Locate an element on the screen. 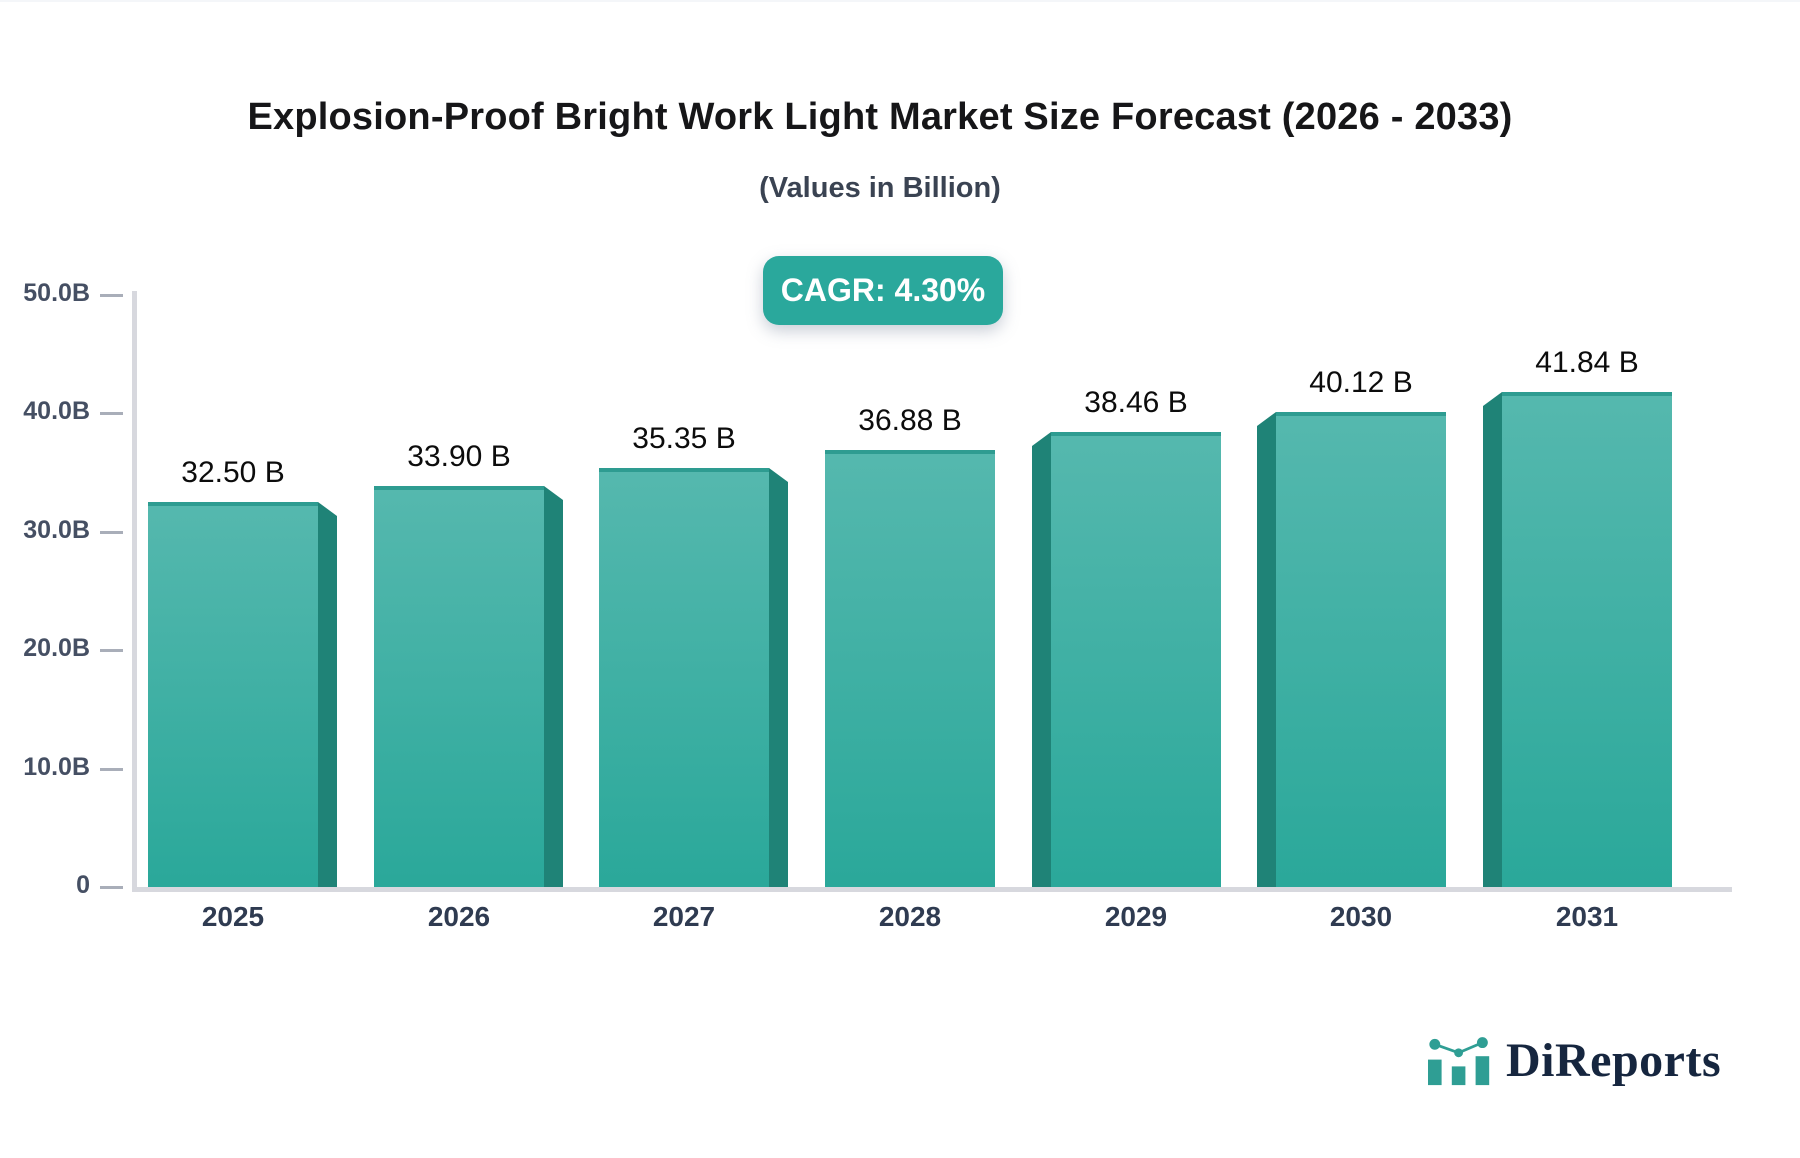  x-axis-baseline is located at coordinates (932, 889).